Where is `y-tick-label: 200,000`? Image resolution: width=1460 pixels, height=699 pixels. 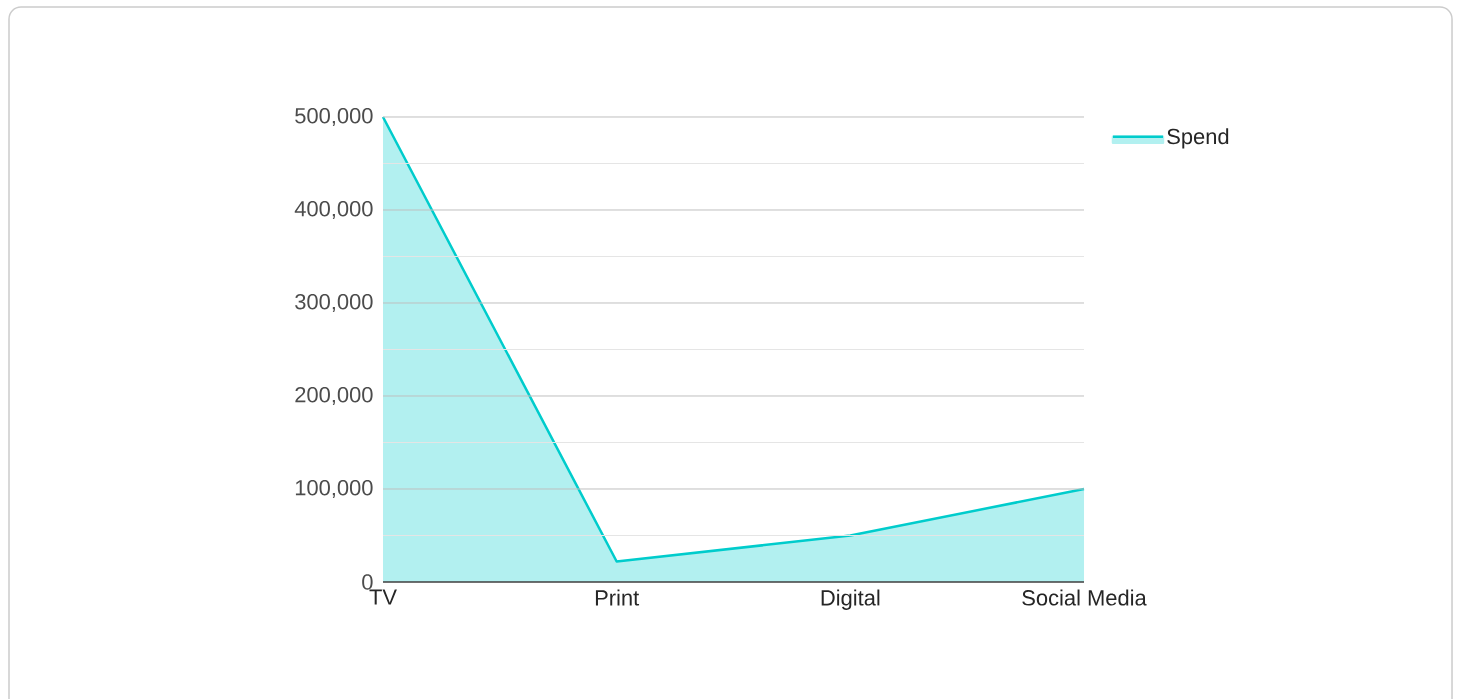 y-tick-label: 200,000 is located at coordinates (334, 396).